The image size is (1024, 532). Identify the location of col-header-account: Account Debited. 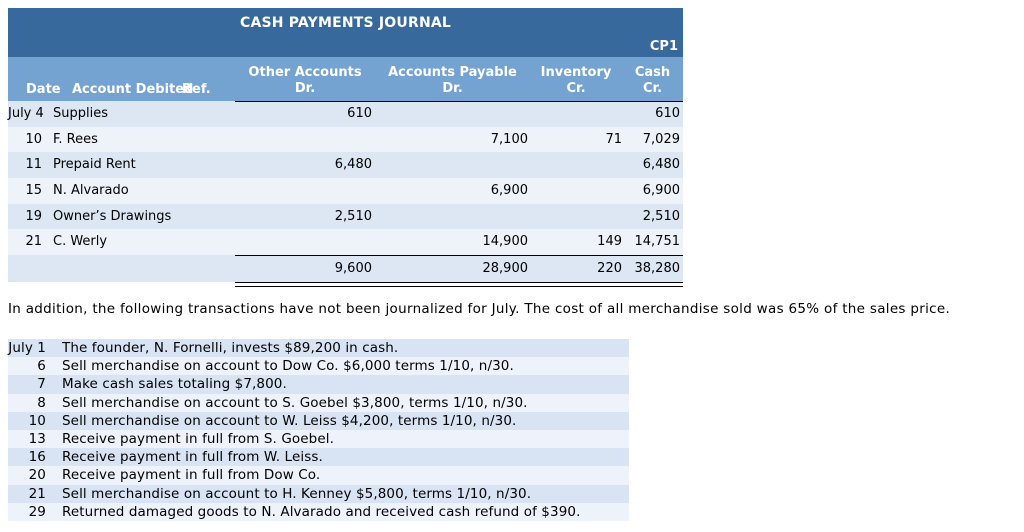
(133, 89).